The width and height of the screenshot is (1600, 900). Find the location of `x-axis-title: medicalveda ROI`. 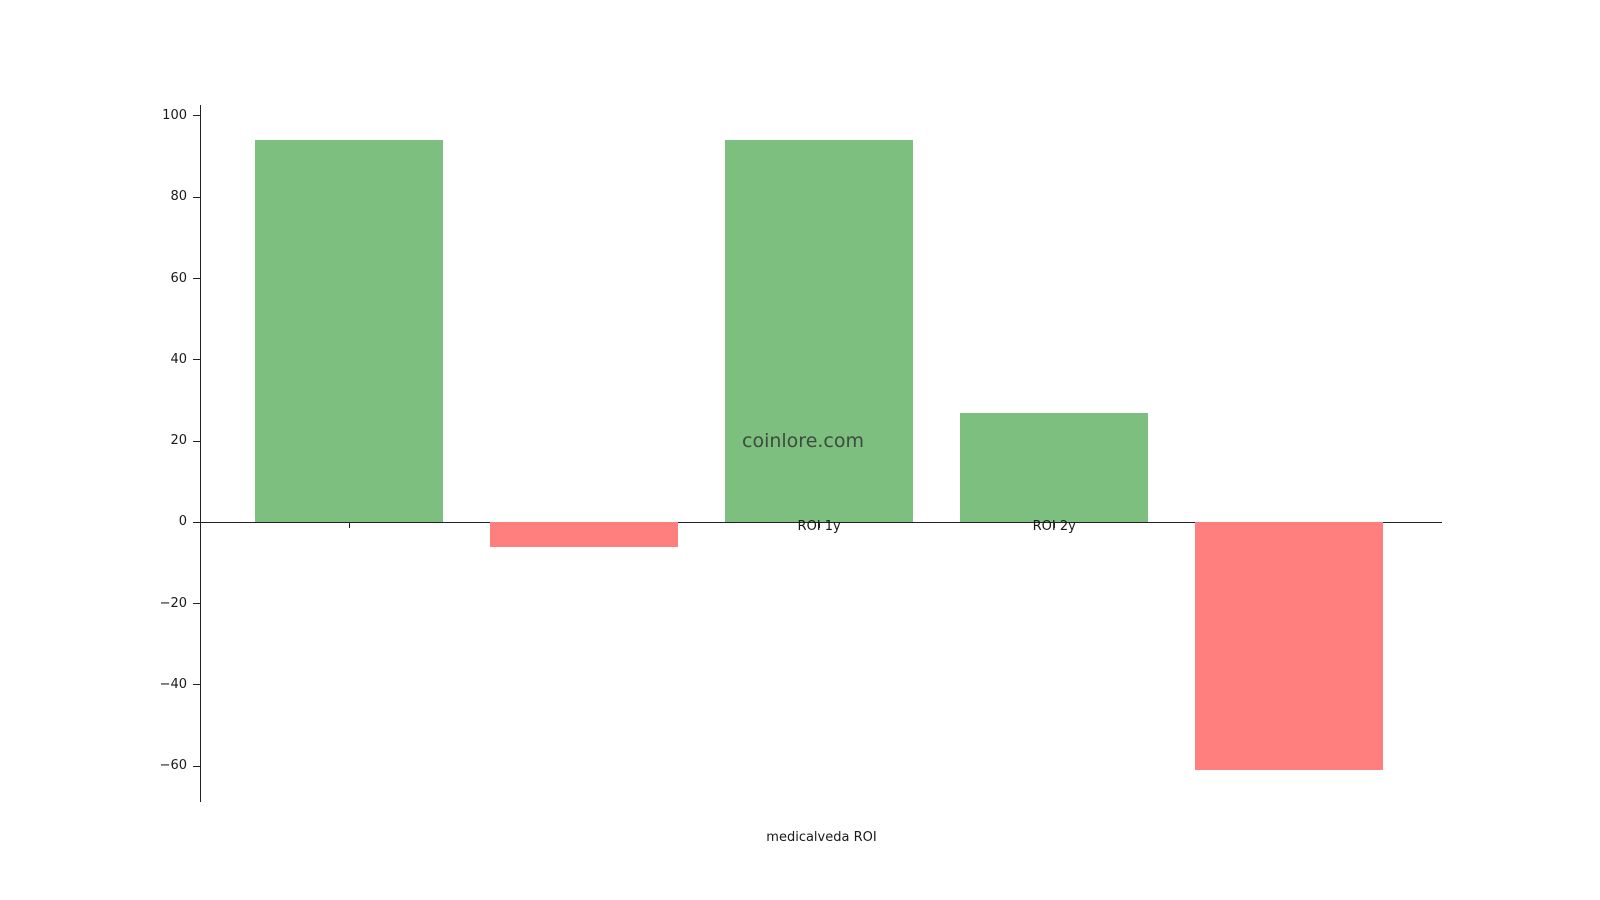

x-axis-title: medicalveda ROI is located at coordinates (821, 837).